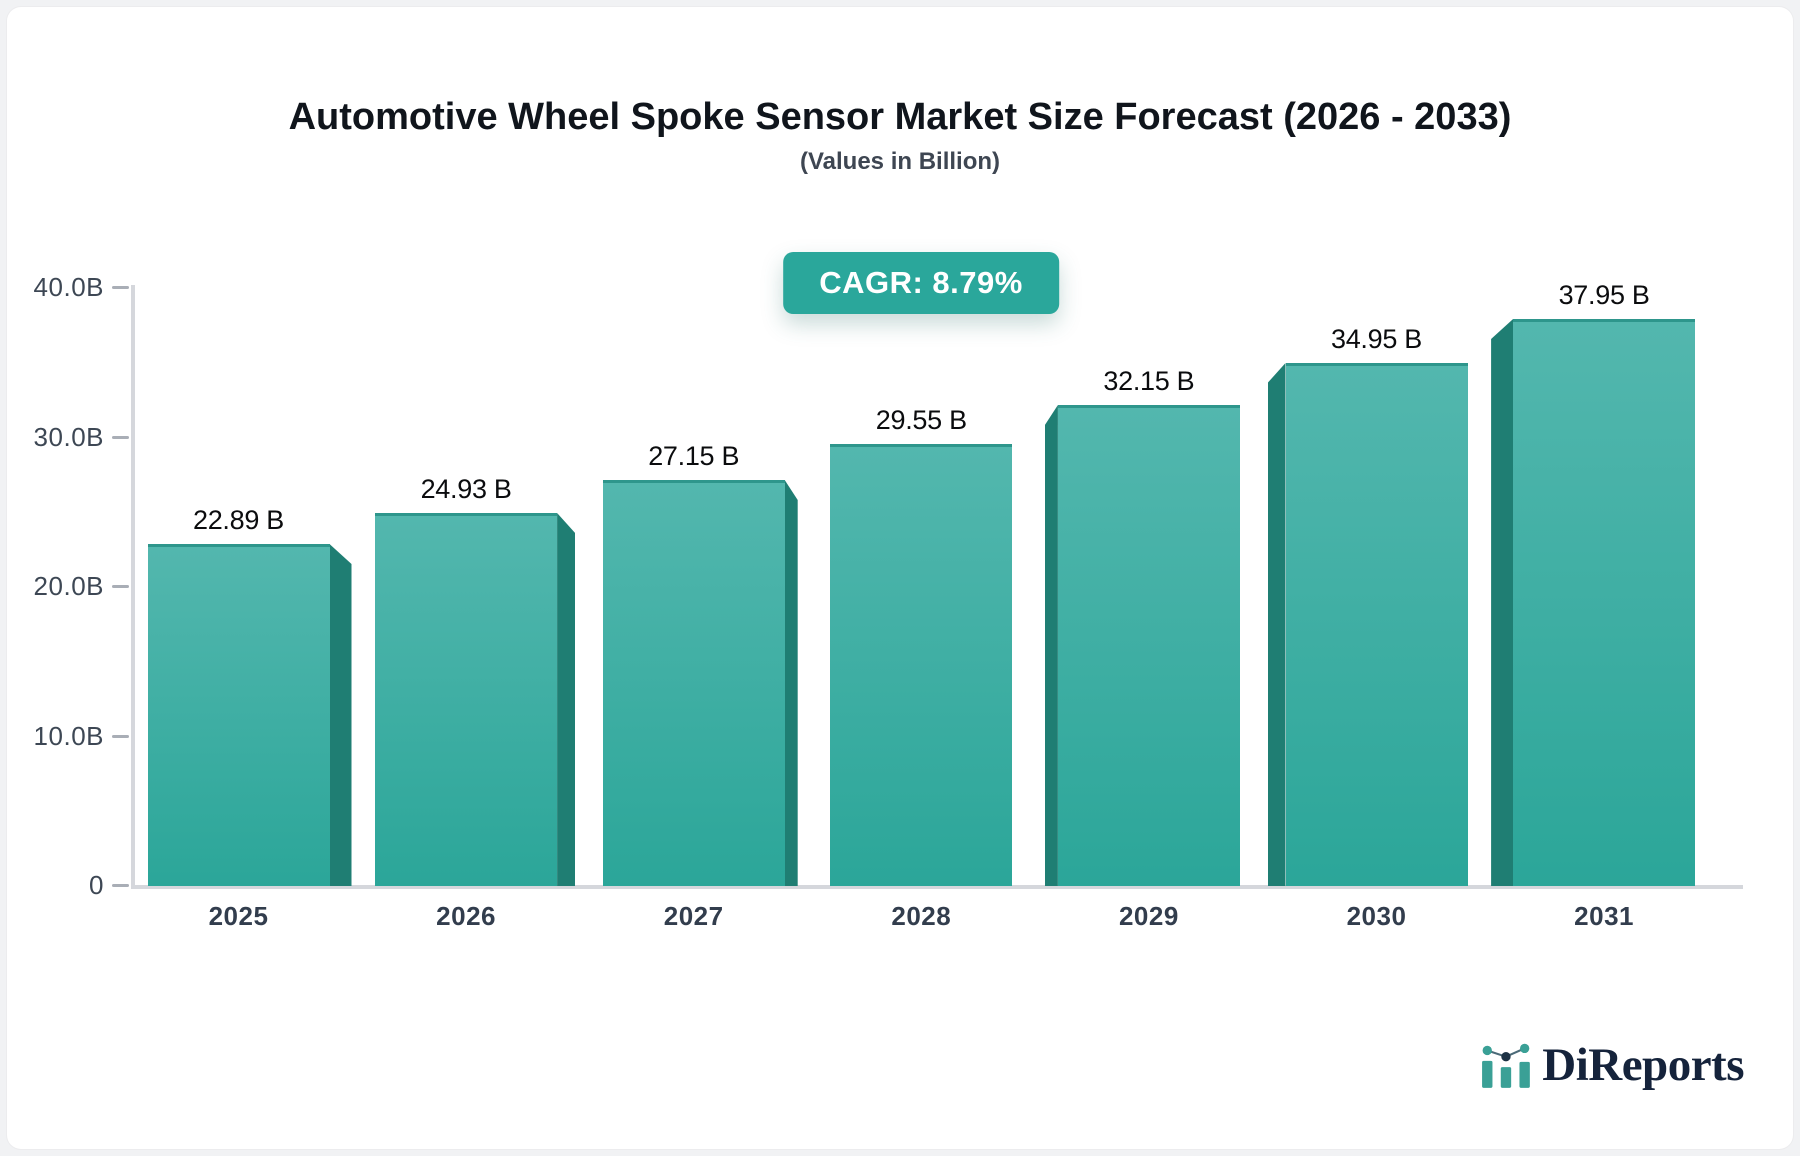 This screenshot has width=1800, height=1156. Describe the element at coordinates (1376, 916) in the screenshot. I see `x-category-label: 2030` at that location.